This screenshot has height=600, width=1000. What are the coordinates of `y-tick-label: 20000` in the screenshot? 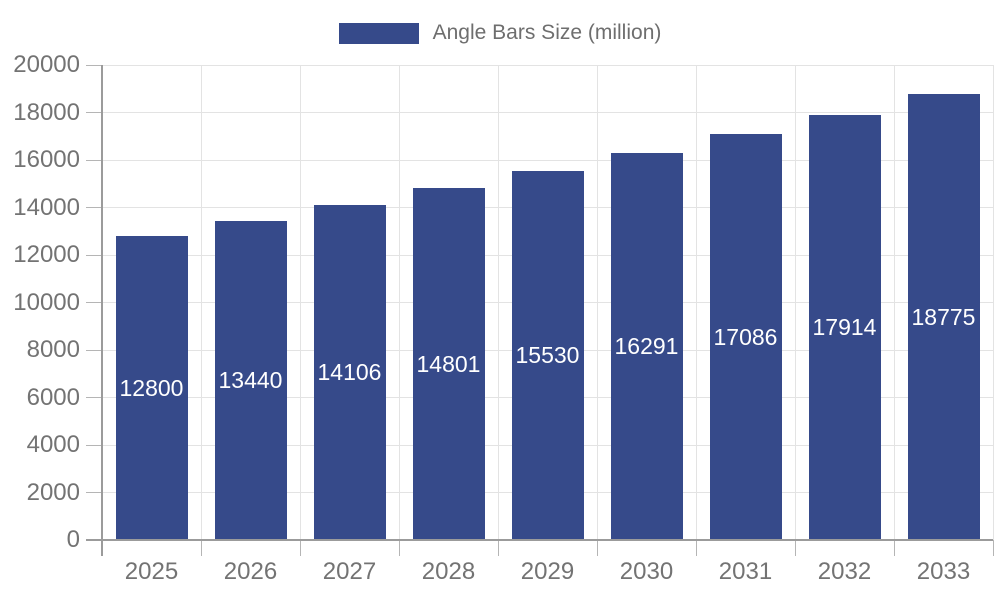 It's located at (46, 64).